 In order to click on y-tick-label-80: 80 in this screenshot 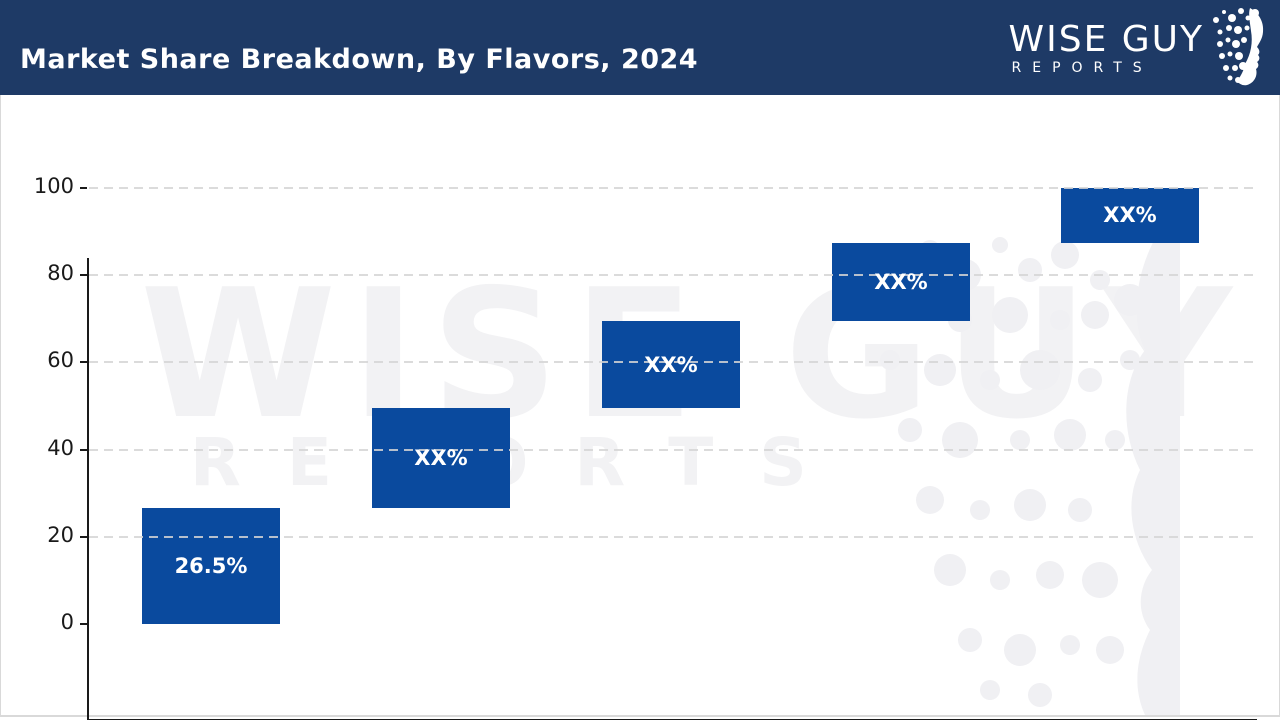, I will do `click(60, 273)`.